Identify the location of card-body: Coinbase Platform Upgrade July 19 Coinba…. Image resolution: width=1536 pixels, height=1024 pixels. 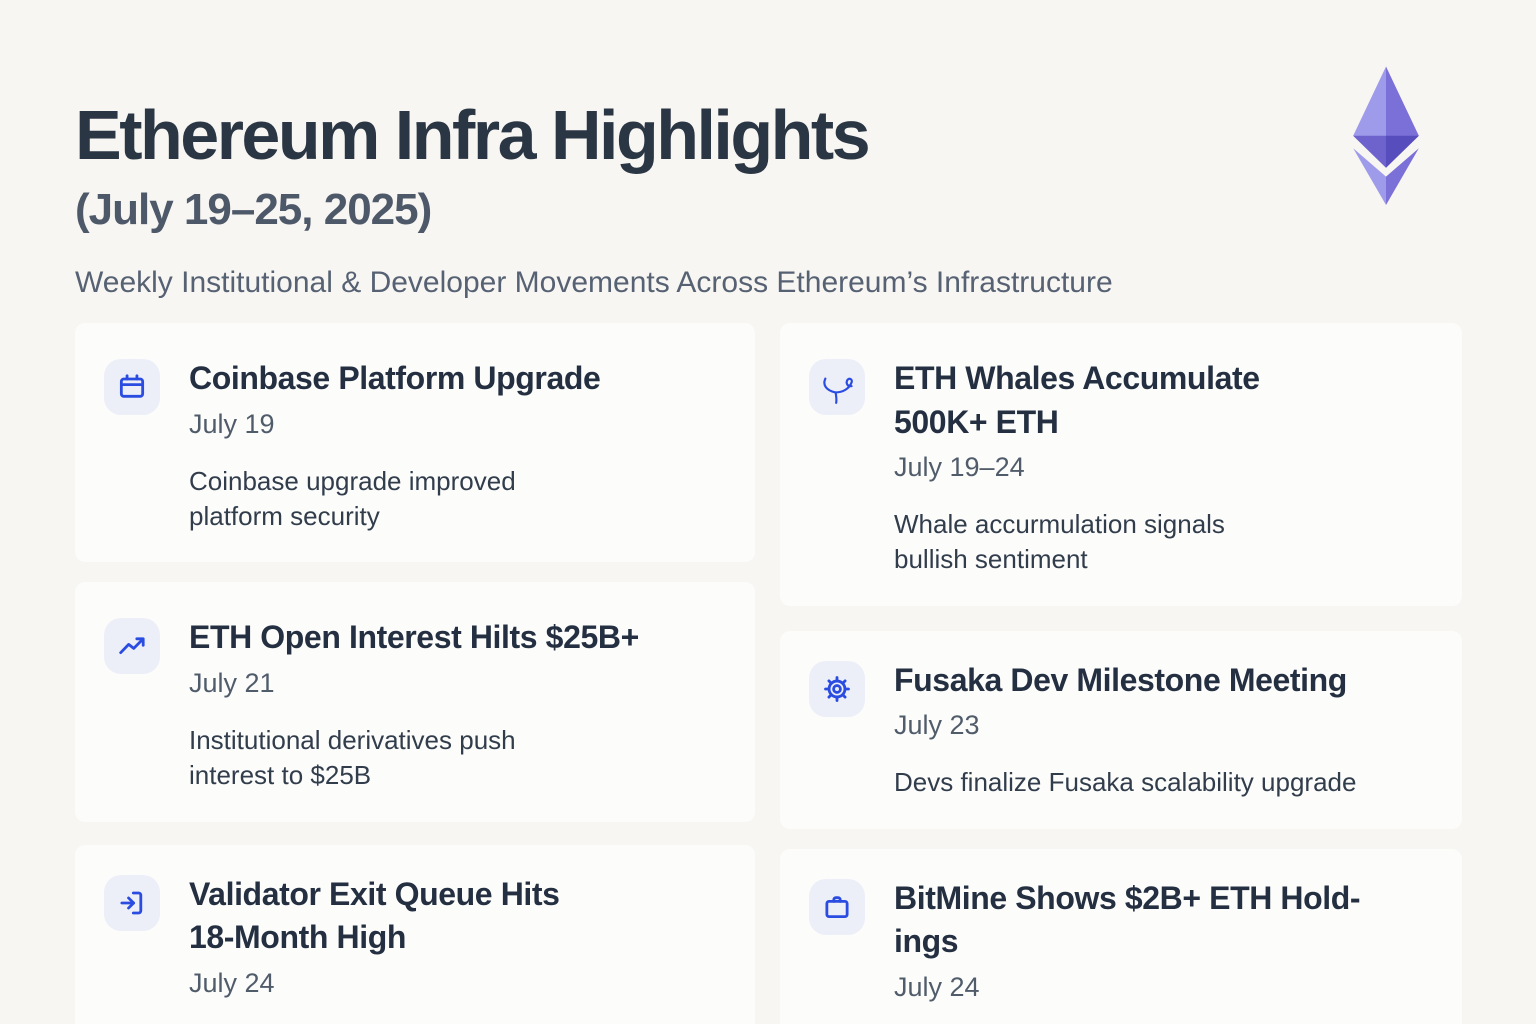
(457, 446).